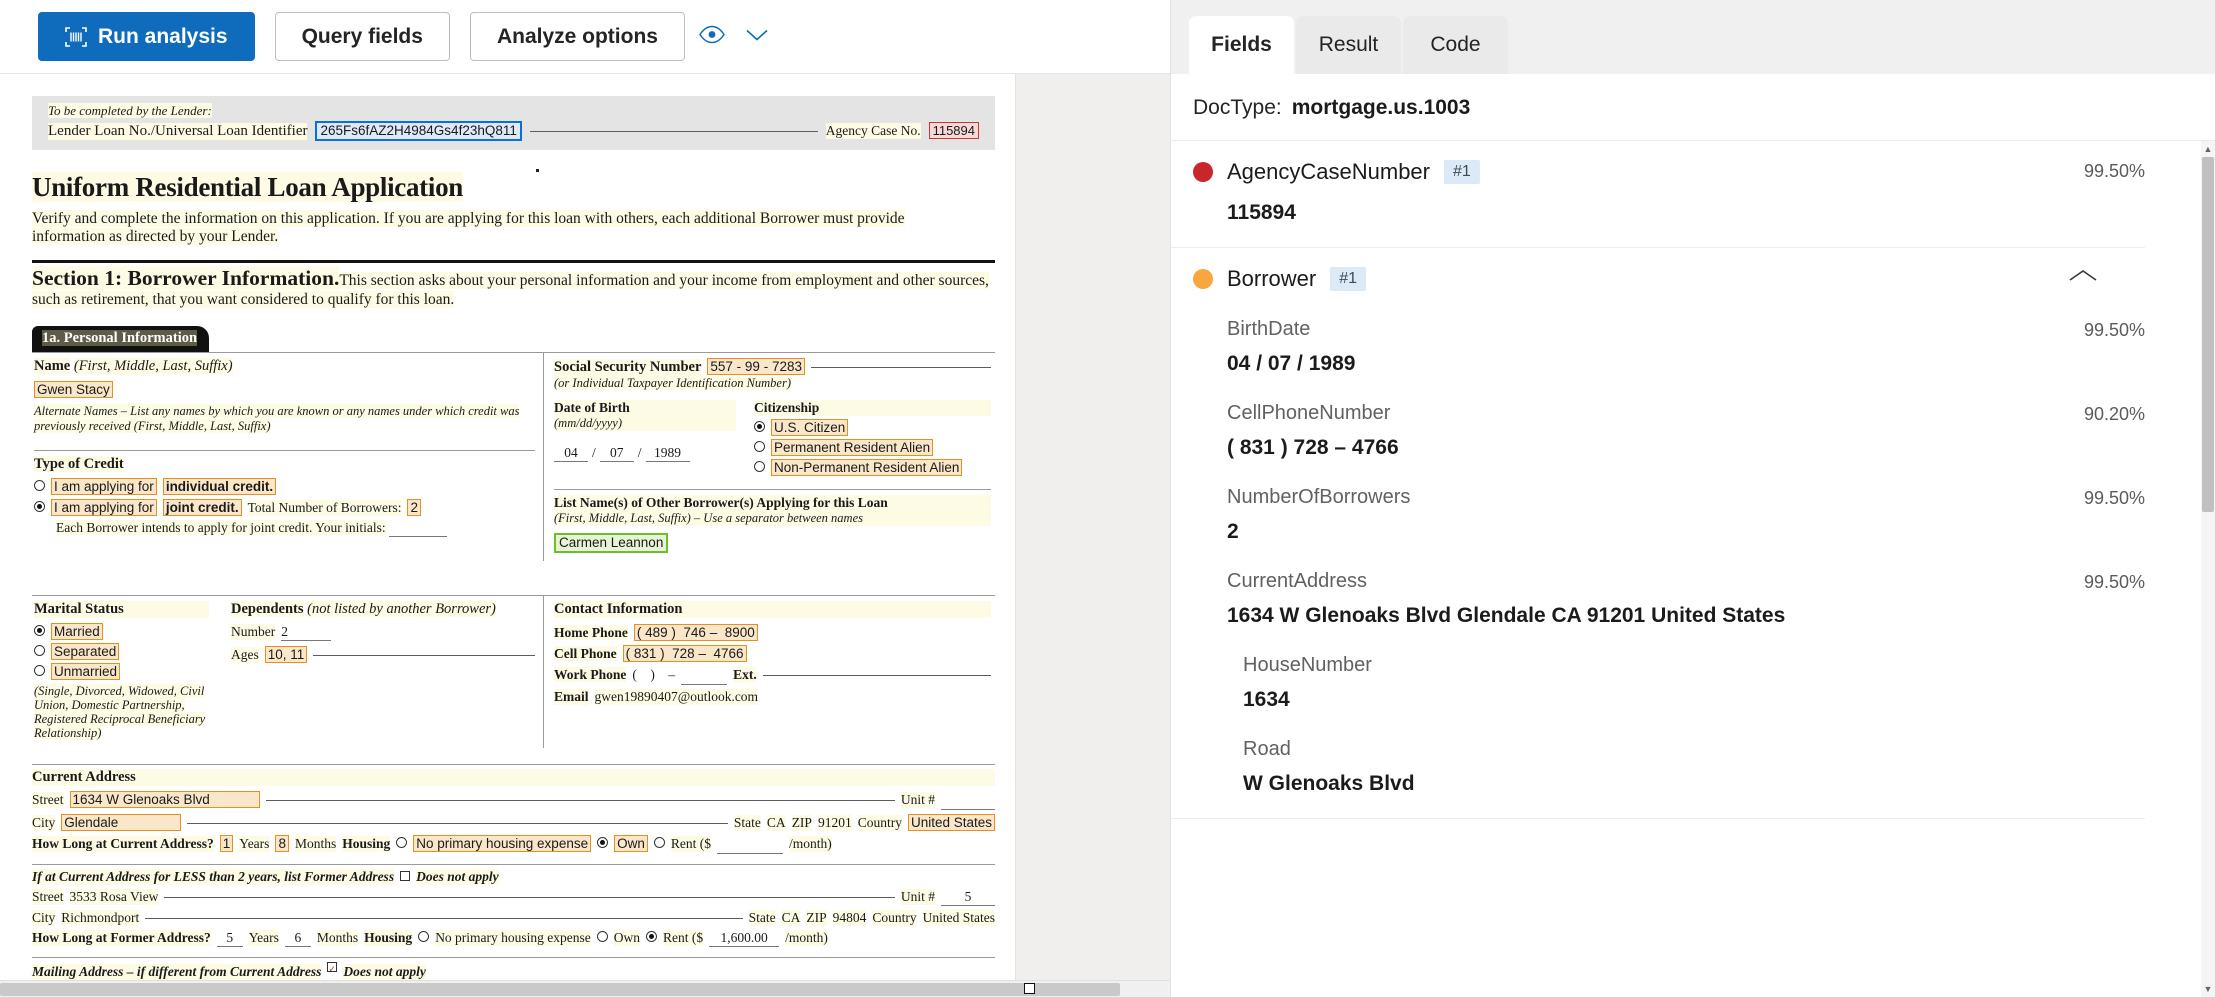 The height and width of the screenshot is (997, 2215). I want to click on former-rent-amount: 1,600.00, so click(744, 938).